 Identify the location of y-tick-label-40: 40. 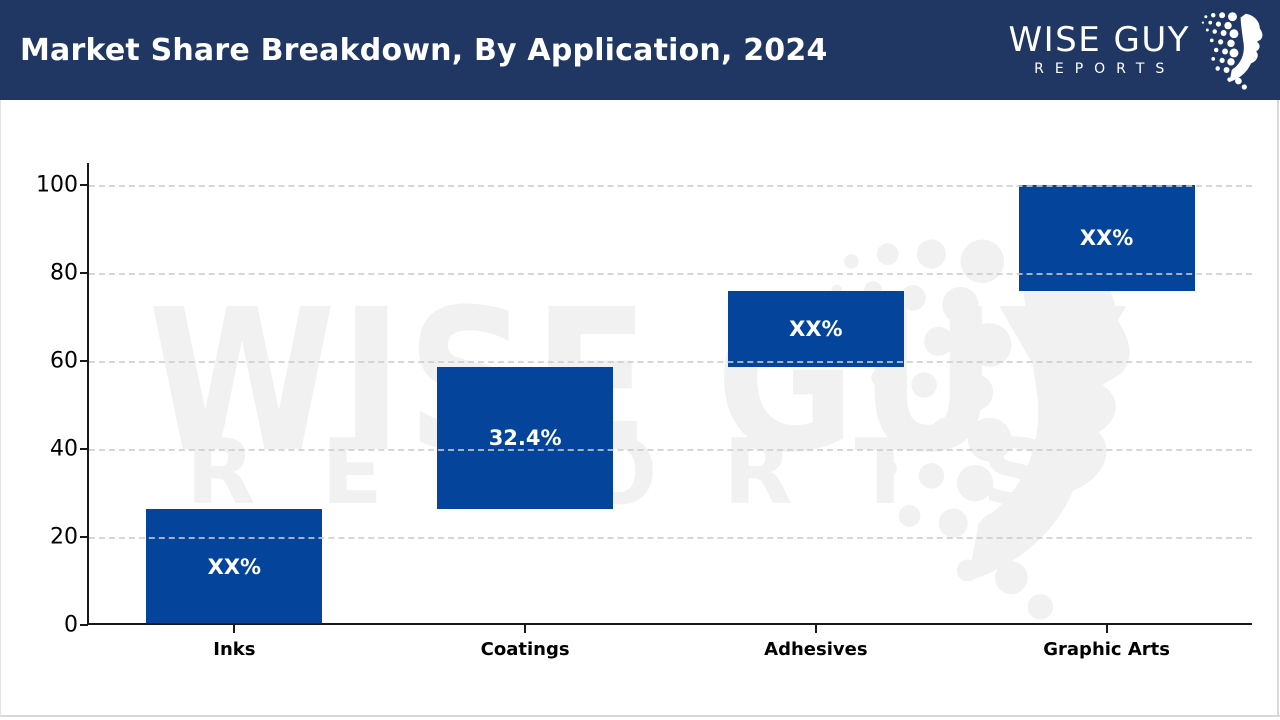
(64, 449).